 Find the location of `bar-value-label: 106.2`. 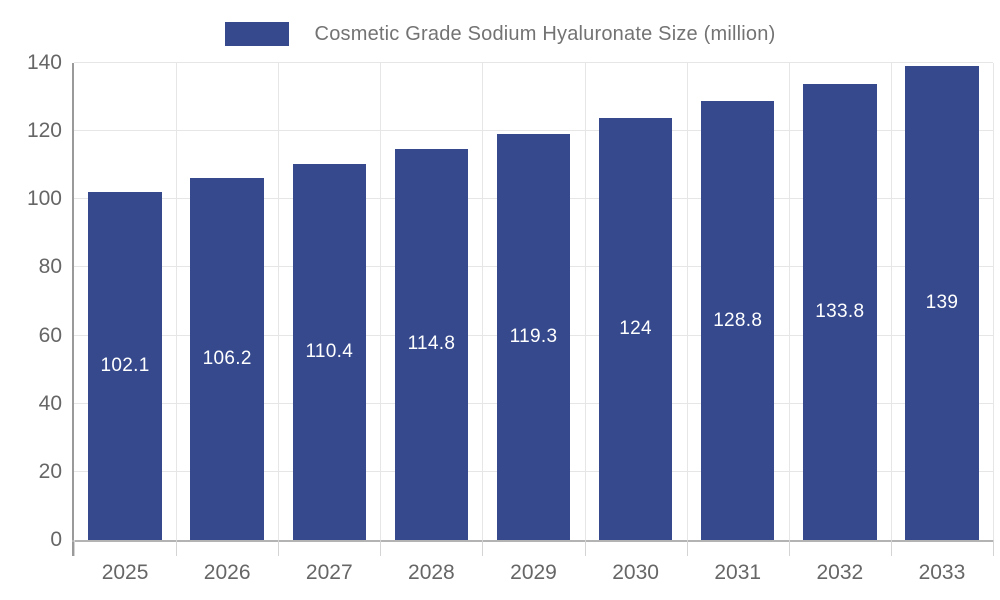

bar-value-label: 106.2 is located at coordinates (227, 359).